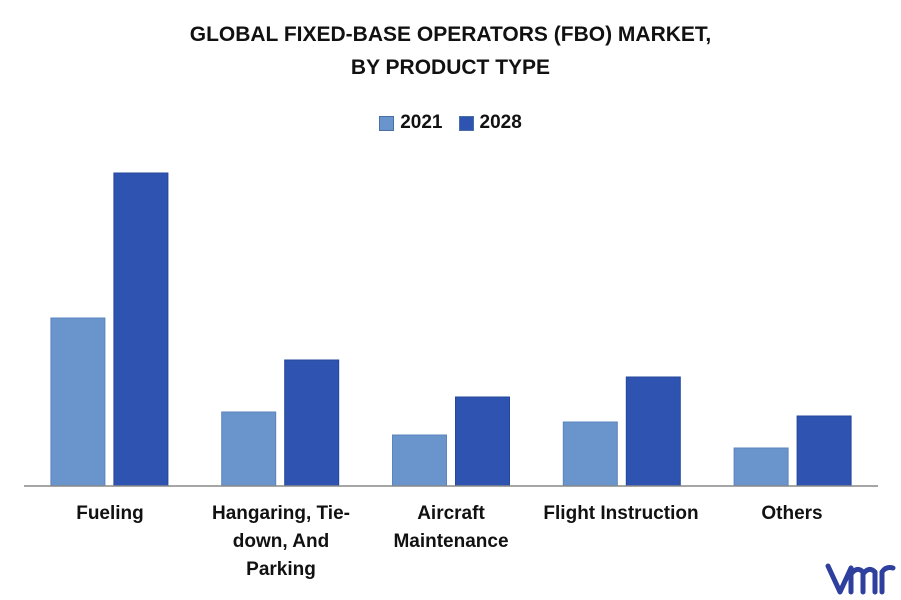 This screenshot has height=600, width=901. What do you see at coordinates (482, 441) in the screenshot?
I see `bar-aircraft-maintenance-2028` at bounding box center [482, 441].